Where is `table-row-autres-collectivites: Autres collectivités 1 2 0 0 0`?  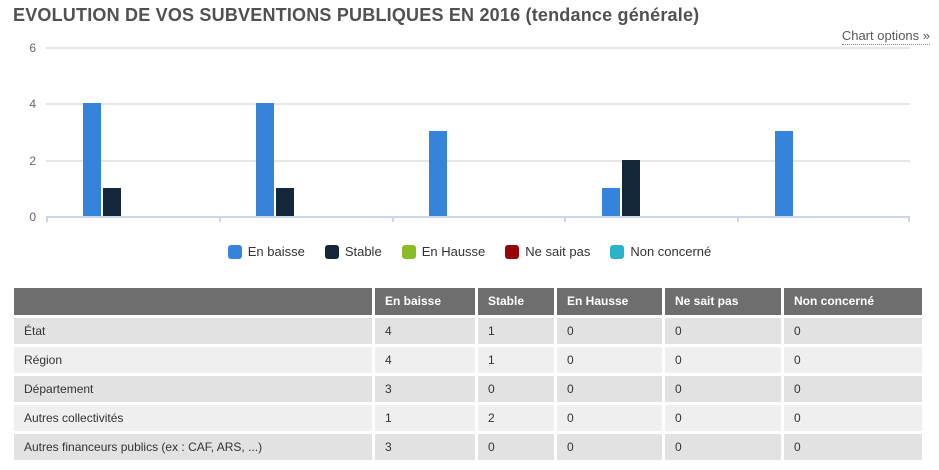 table-row-autres-collectivites: Autres collectivités 1 2 0 0 0 is located at coordinates (468, 418).